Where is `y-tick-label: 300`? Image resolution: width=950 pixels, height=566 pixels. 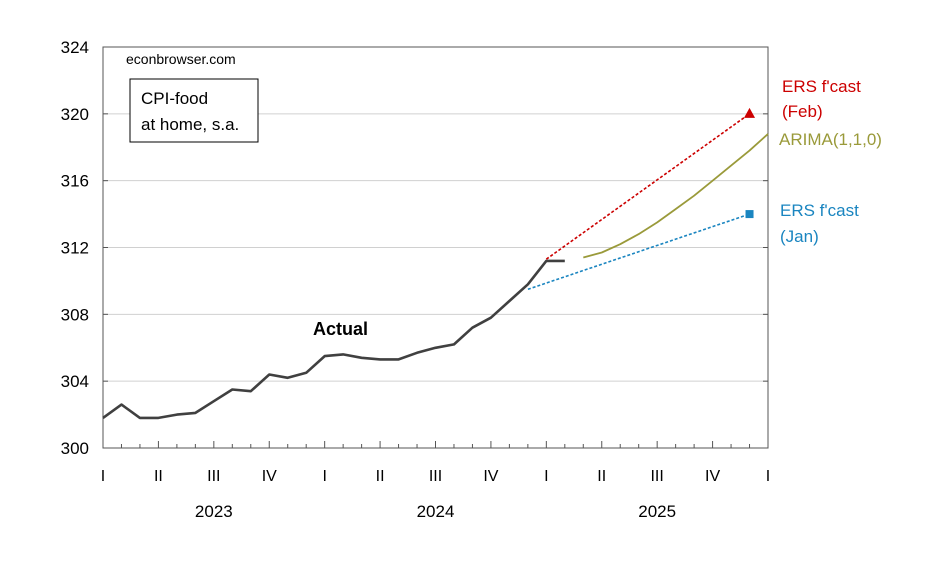 y-tick-label: 300 is located at coordinates (75, 448).